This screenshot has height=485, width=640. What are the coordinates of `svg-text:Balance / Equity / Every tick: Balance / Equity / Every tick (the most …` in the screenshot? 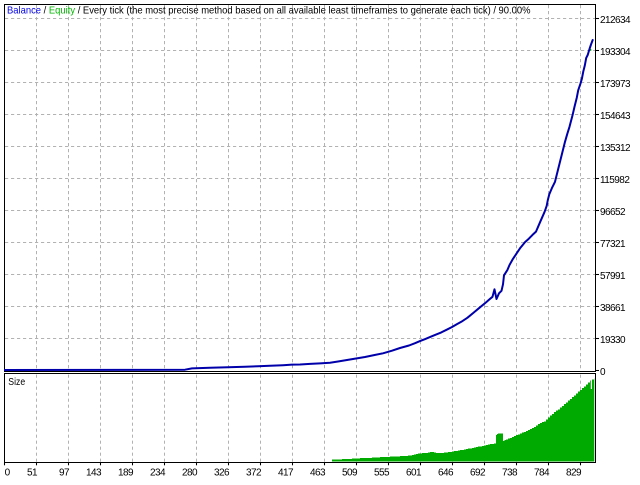 It's located at (269, 10).